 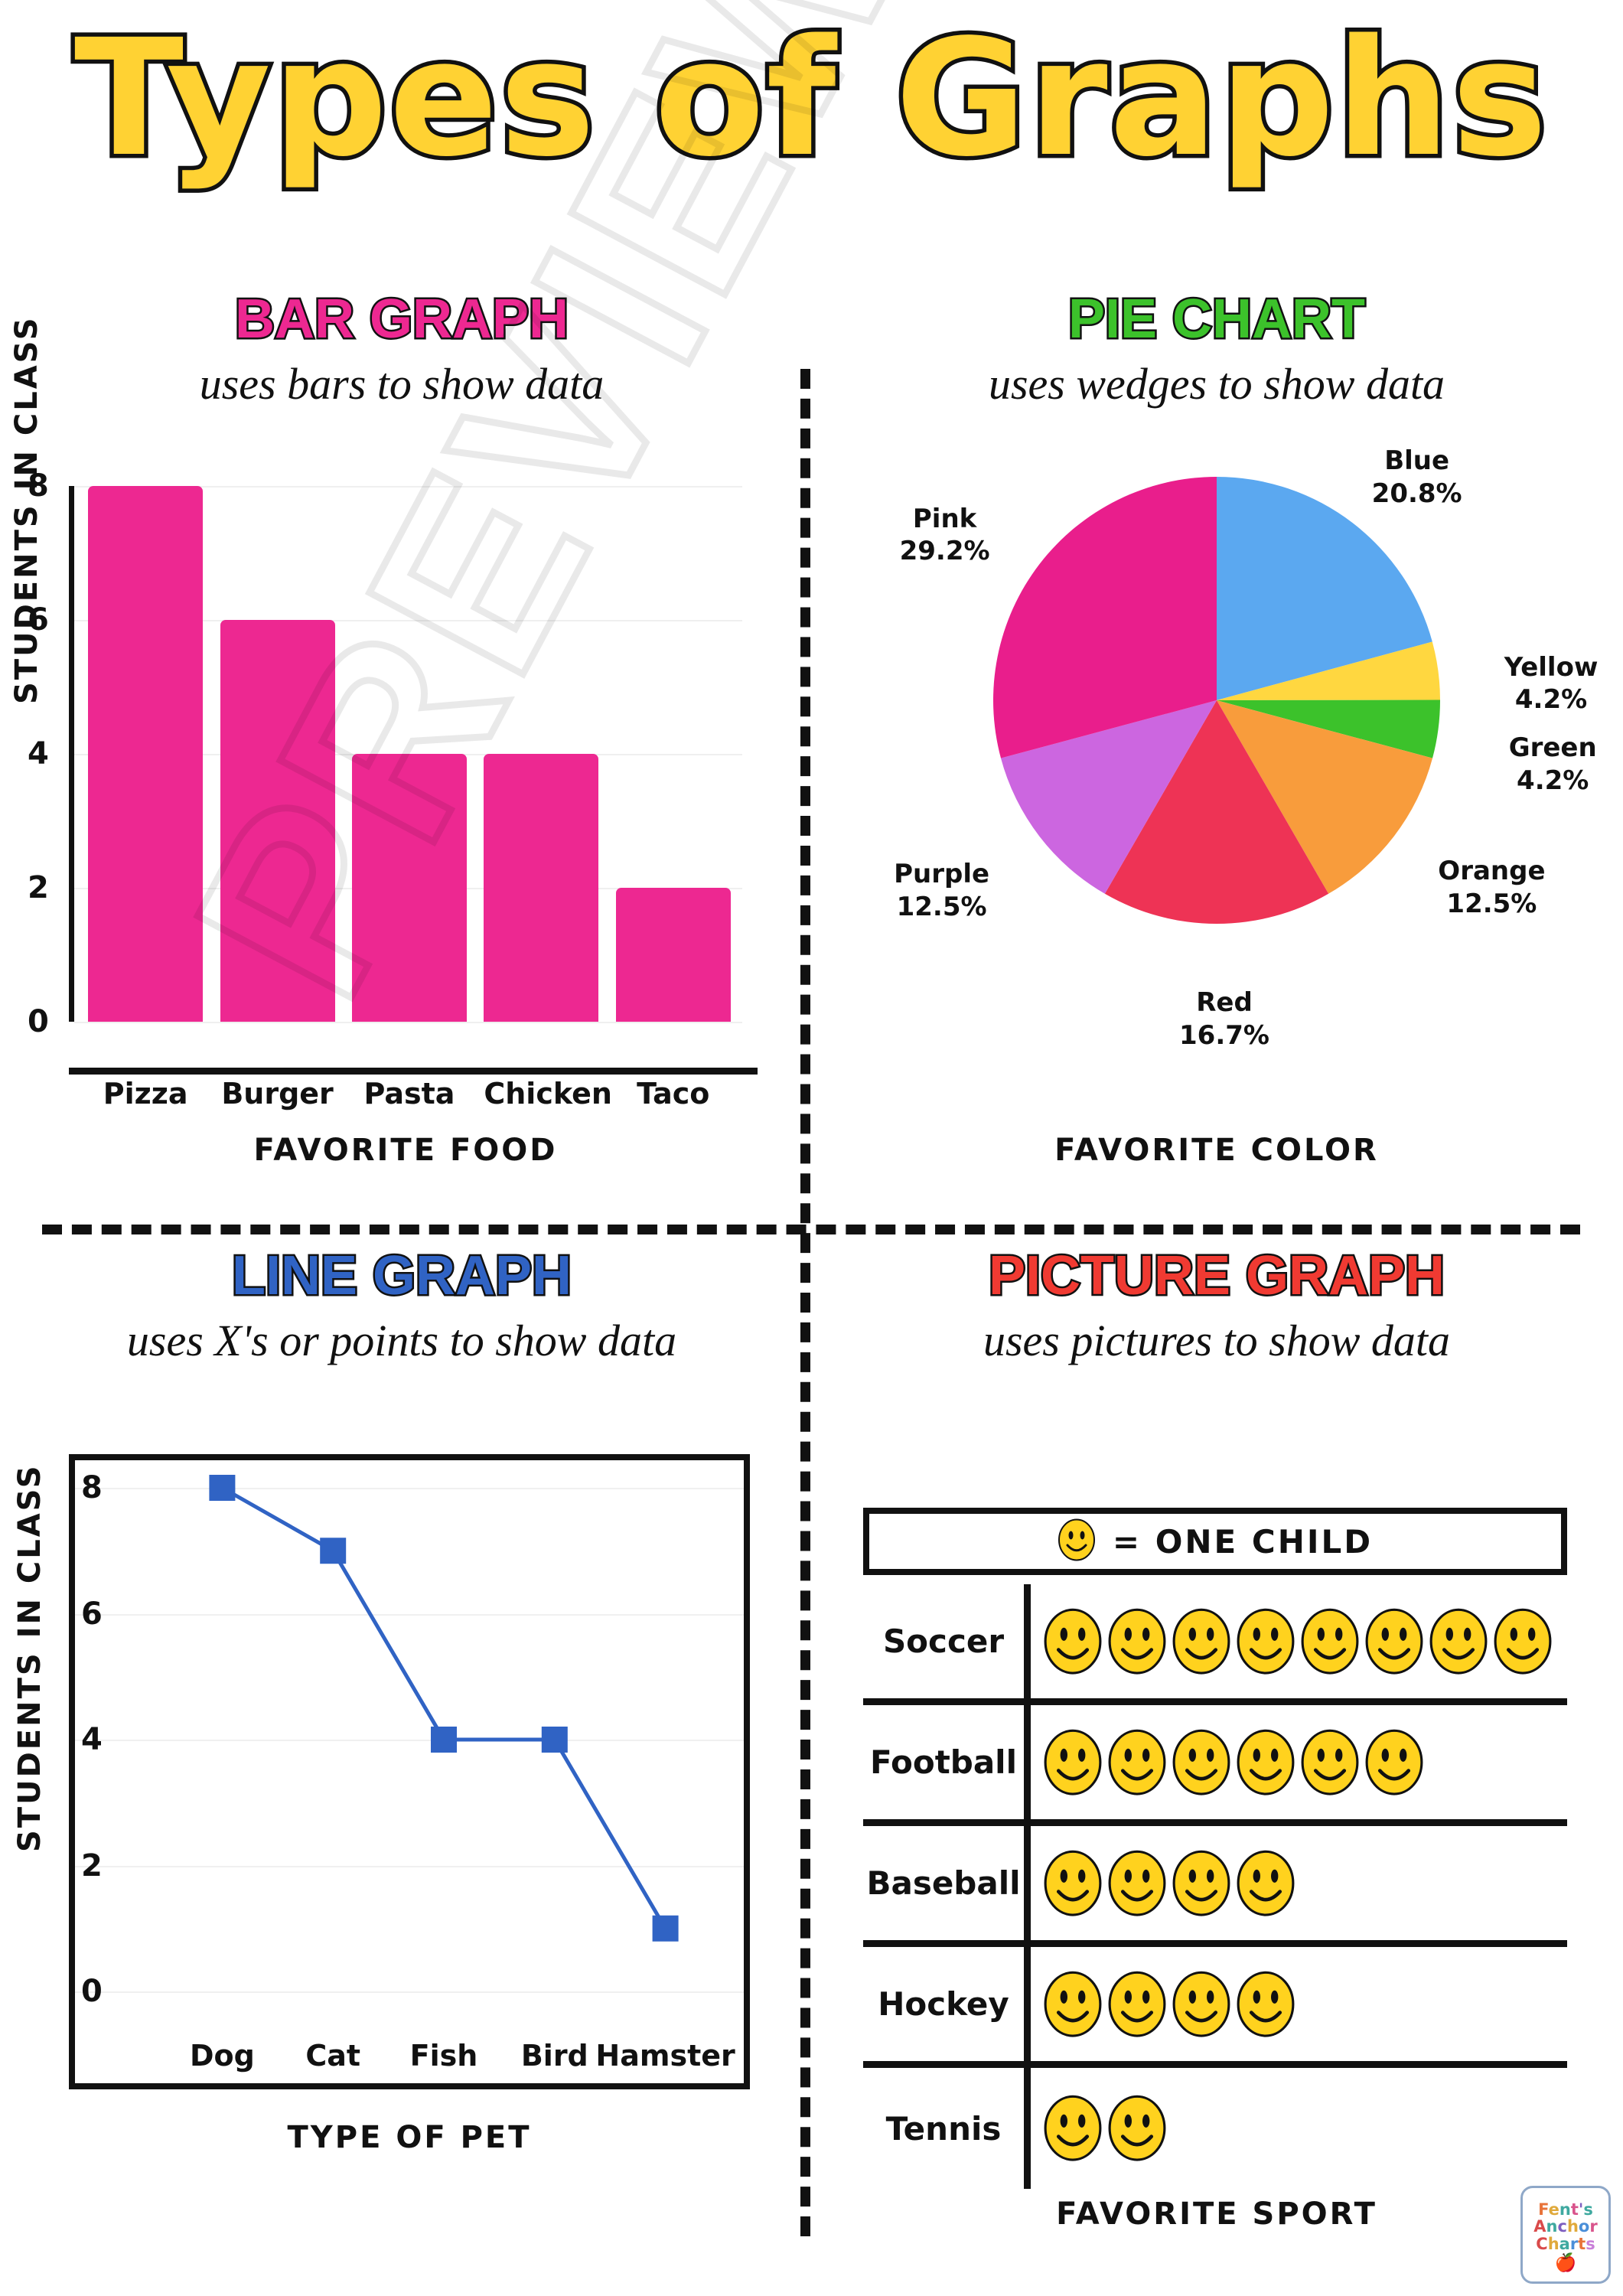 What do you see at coordinates (414, 1071) in the screenshot?
I see `bar-x-axis-line` at bounding box center [414, 1071].